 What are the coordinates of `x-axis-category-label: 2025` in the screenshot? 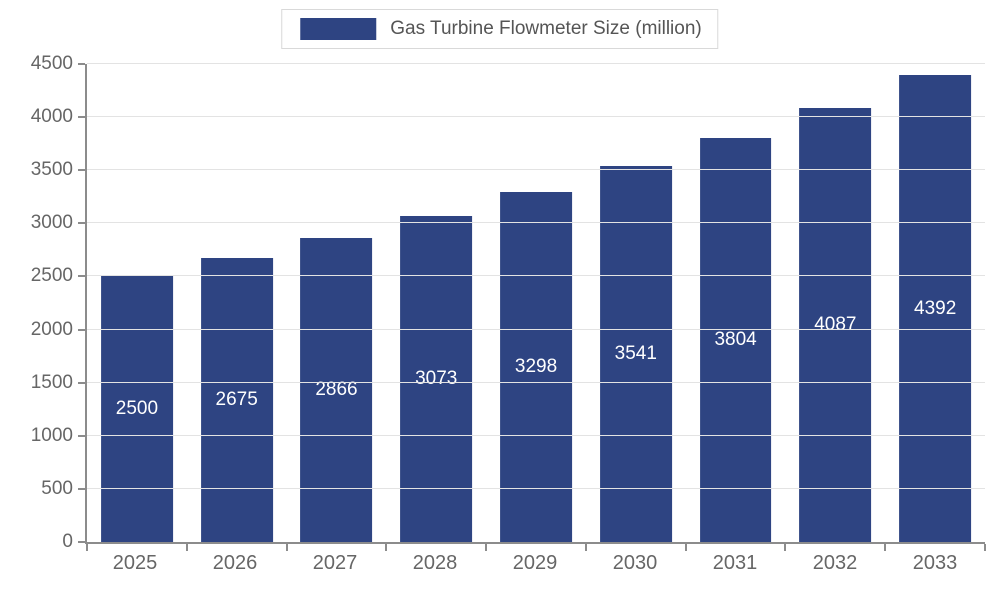 It's located at (135, 563).